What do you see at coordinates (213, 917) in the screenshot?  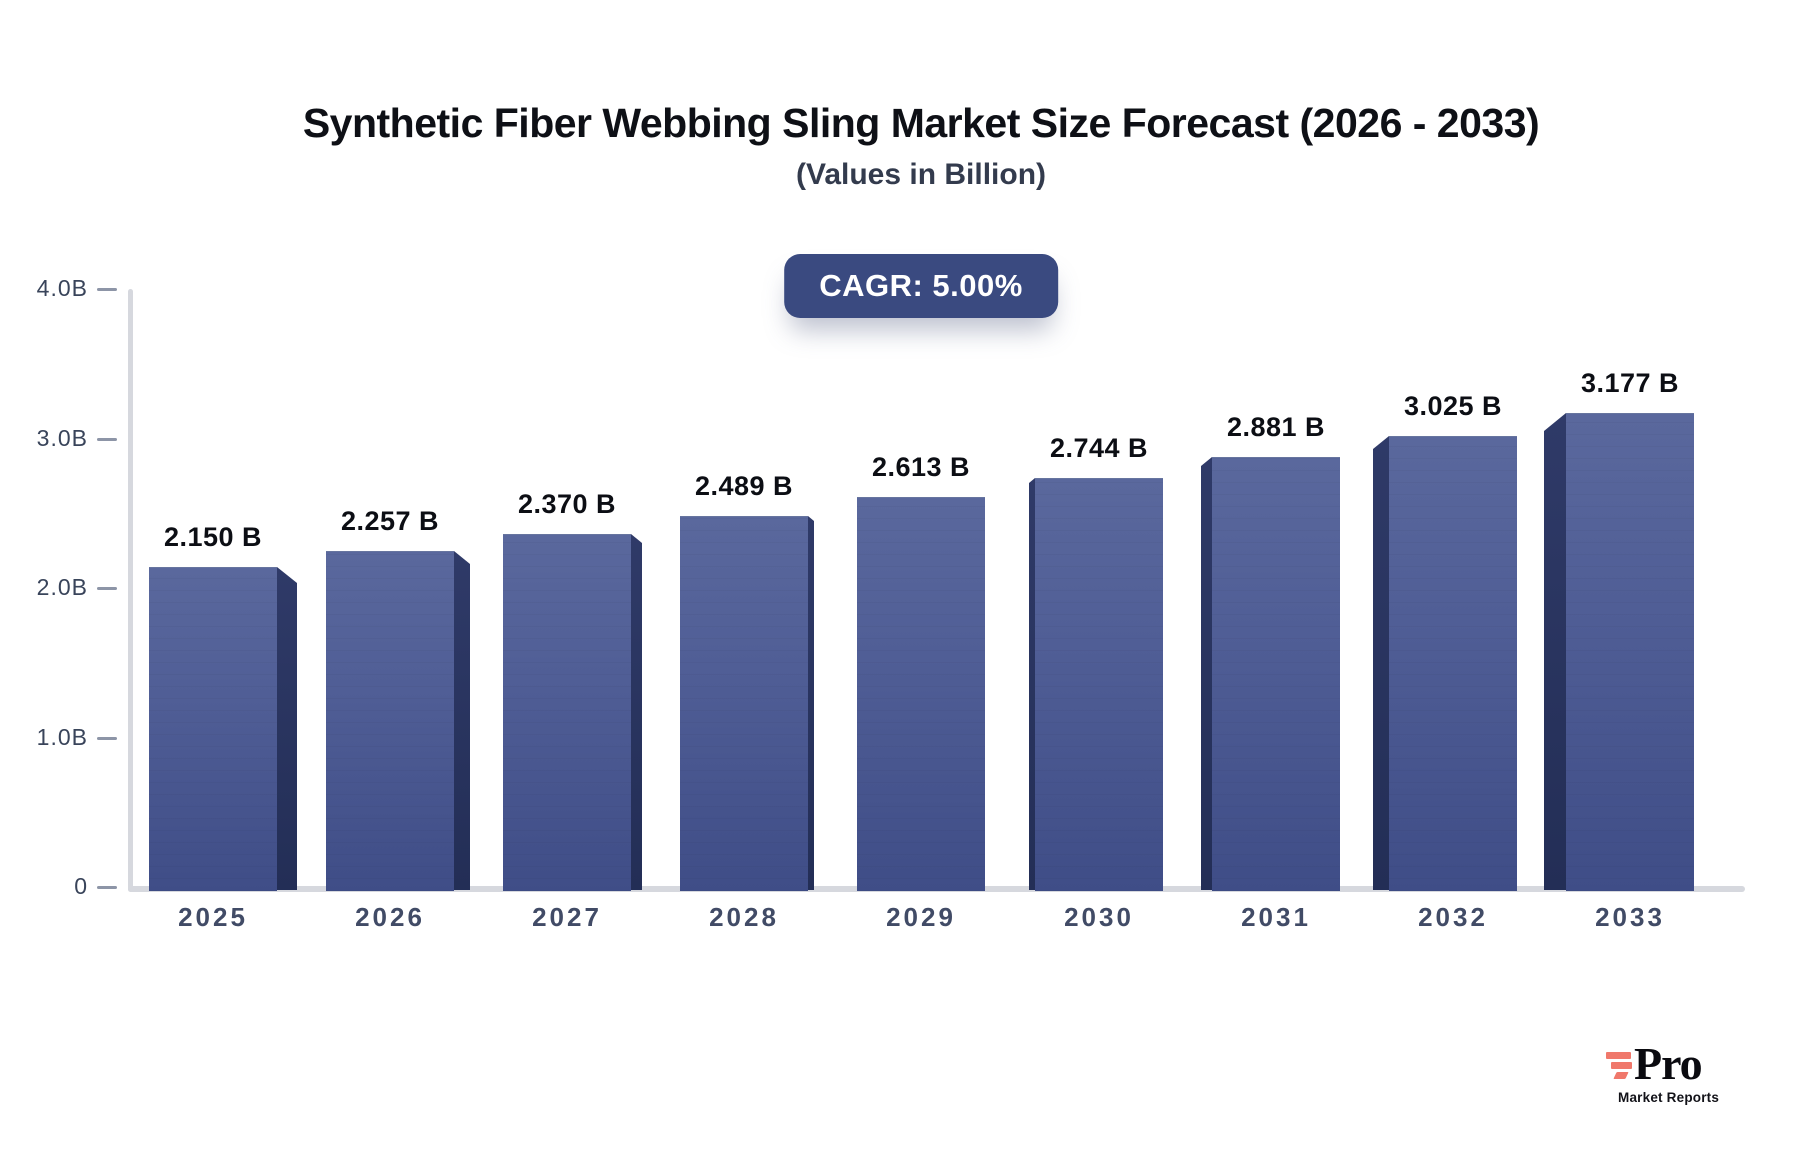 I see `x-tick-label: 2025` at bounding box center [213, 917].